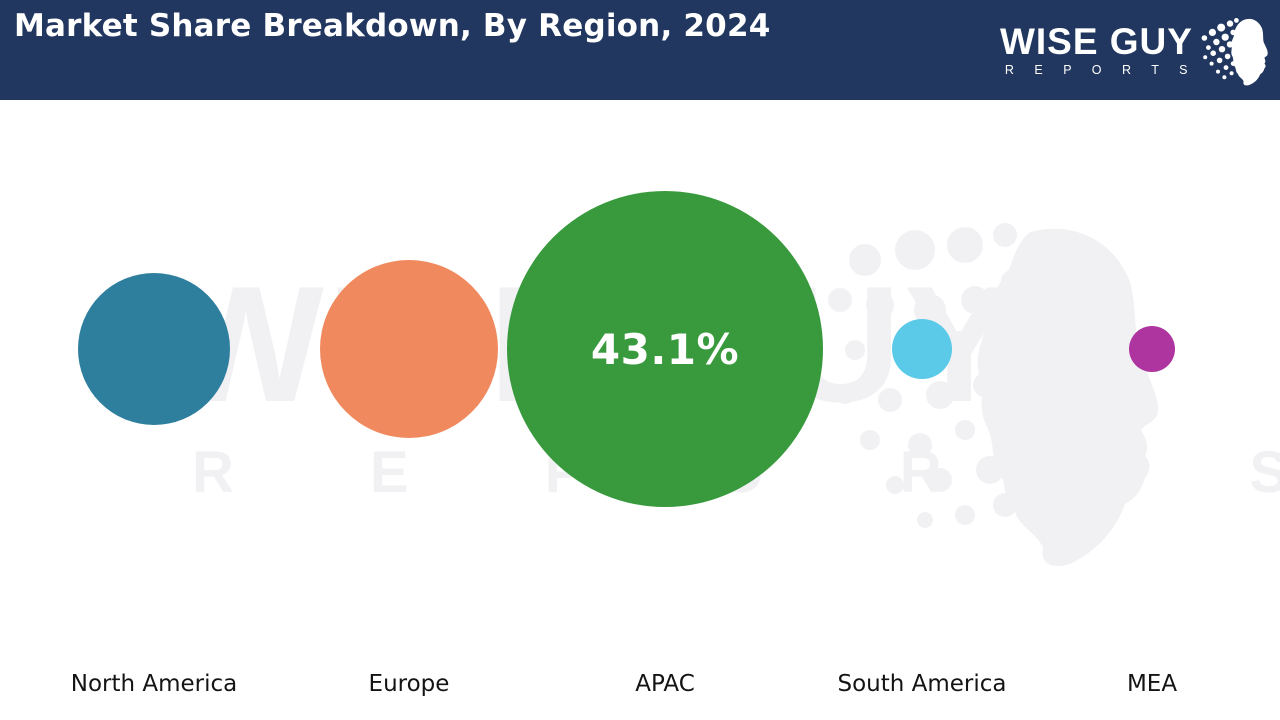 The width and height of the screenshot is (1280, 720). What do you see at coordinates (1100, 70) in the screenshot?
I see `brand-subtitle: R E P O R T S` at bounding box center [1100, 70].